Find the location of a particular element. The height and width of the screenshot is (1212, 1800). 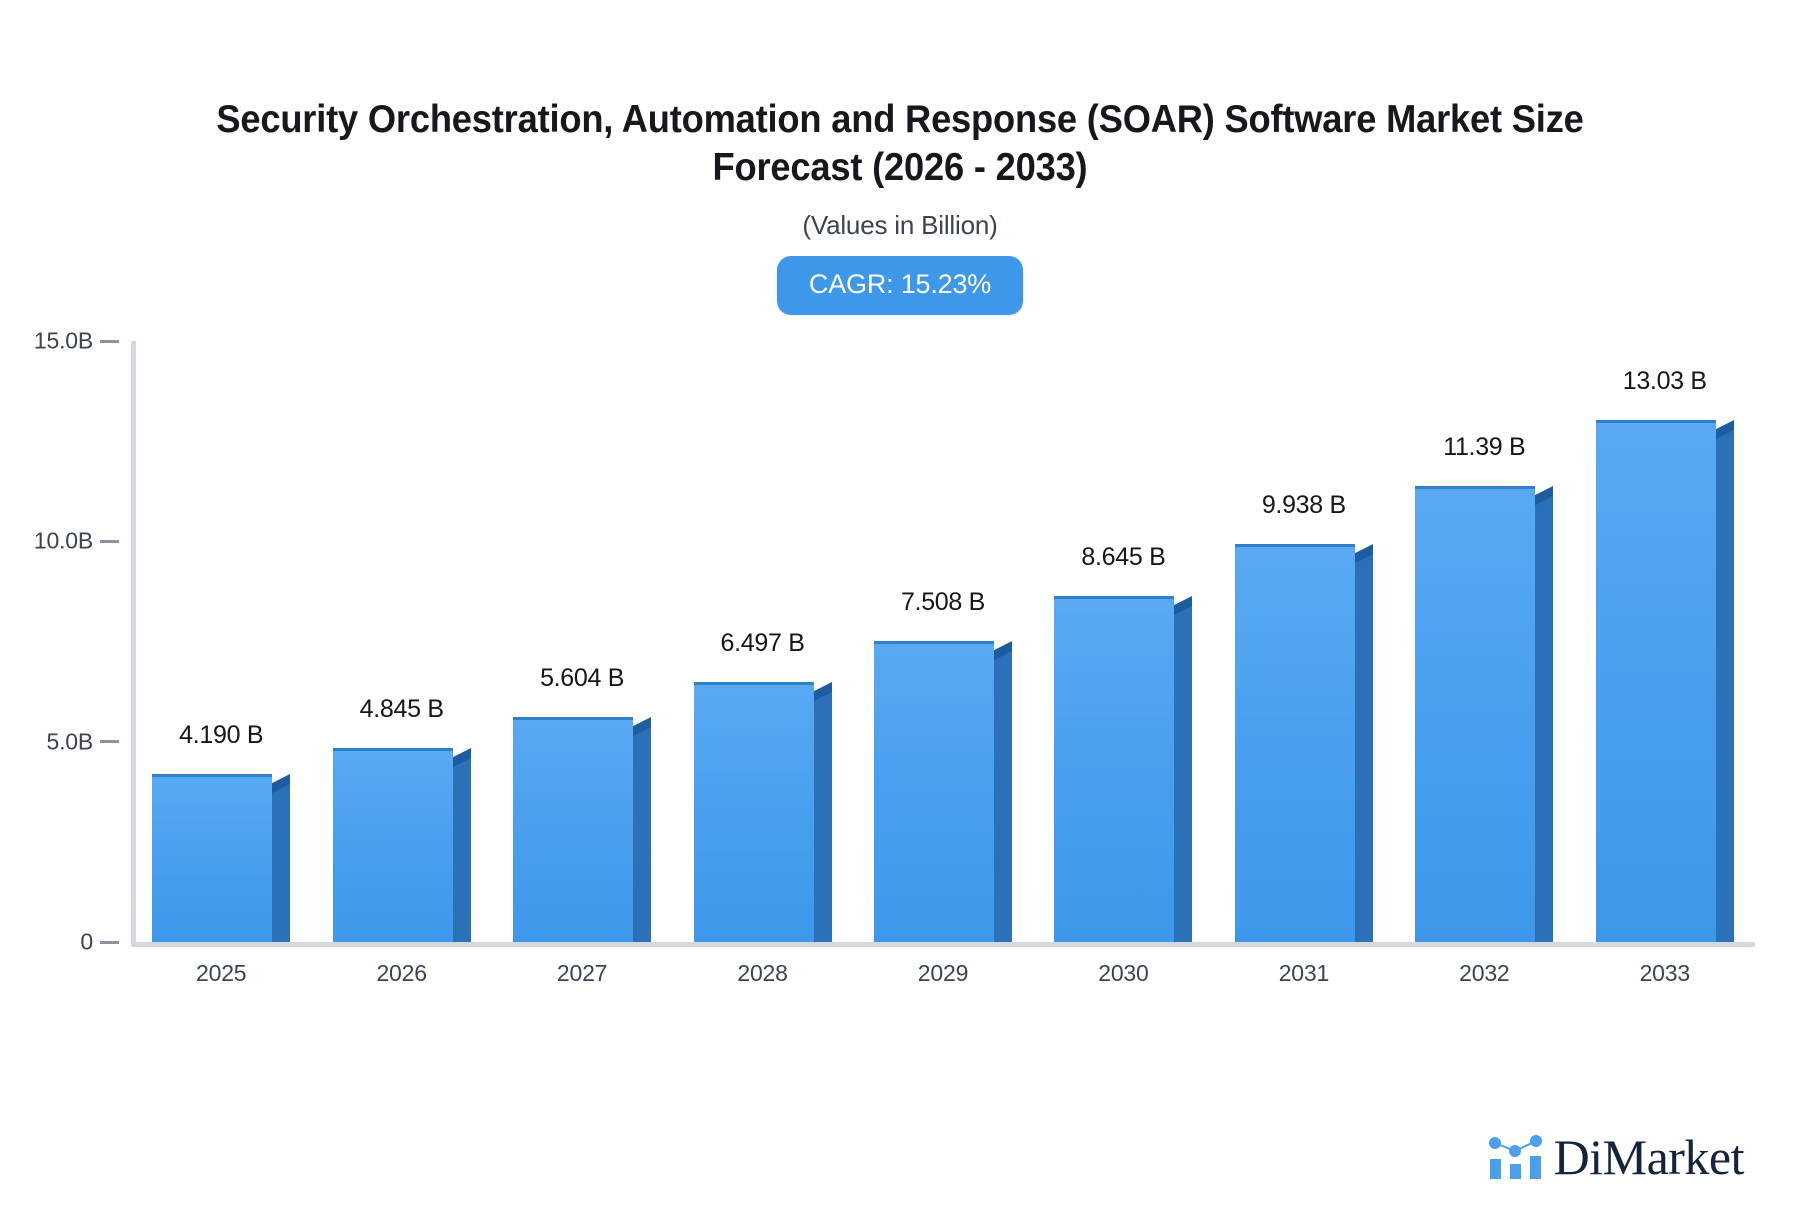

chart-subtitle: (Values in Billion) is located at coordinates (900, 224).